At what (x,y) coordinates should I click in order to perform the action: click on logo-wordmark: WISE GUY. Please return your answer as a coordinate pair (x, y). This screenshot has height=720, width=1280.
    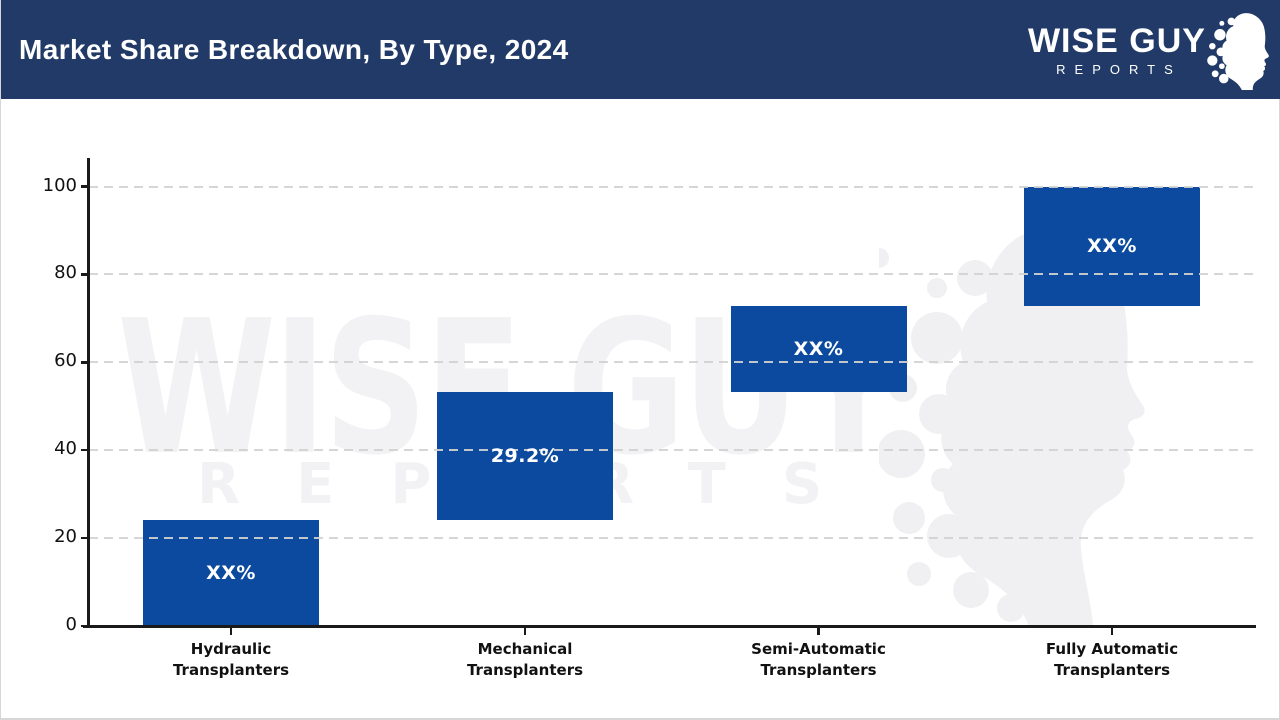
    Looking at the image, I should click on (1116, 40).